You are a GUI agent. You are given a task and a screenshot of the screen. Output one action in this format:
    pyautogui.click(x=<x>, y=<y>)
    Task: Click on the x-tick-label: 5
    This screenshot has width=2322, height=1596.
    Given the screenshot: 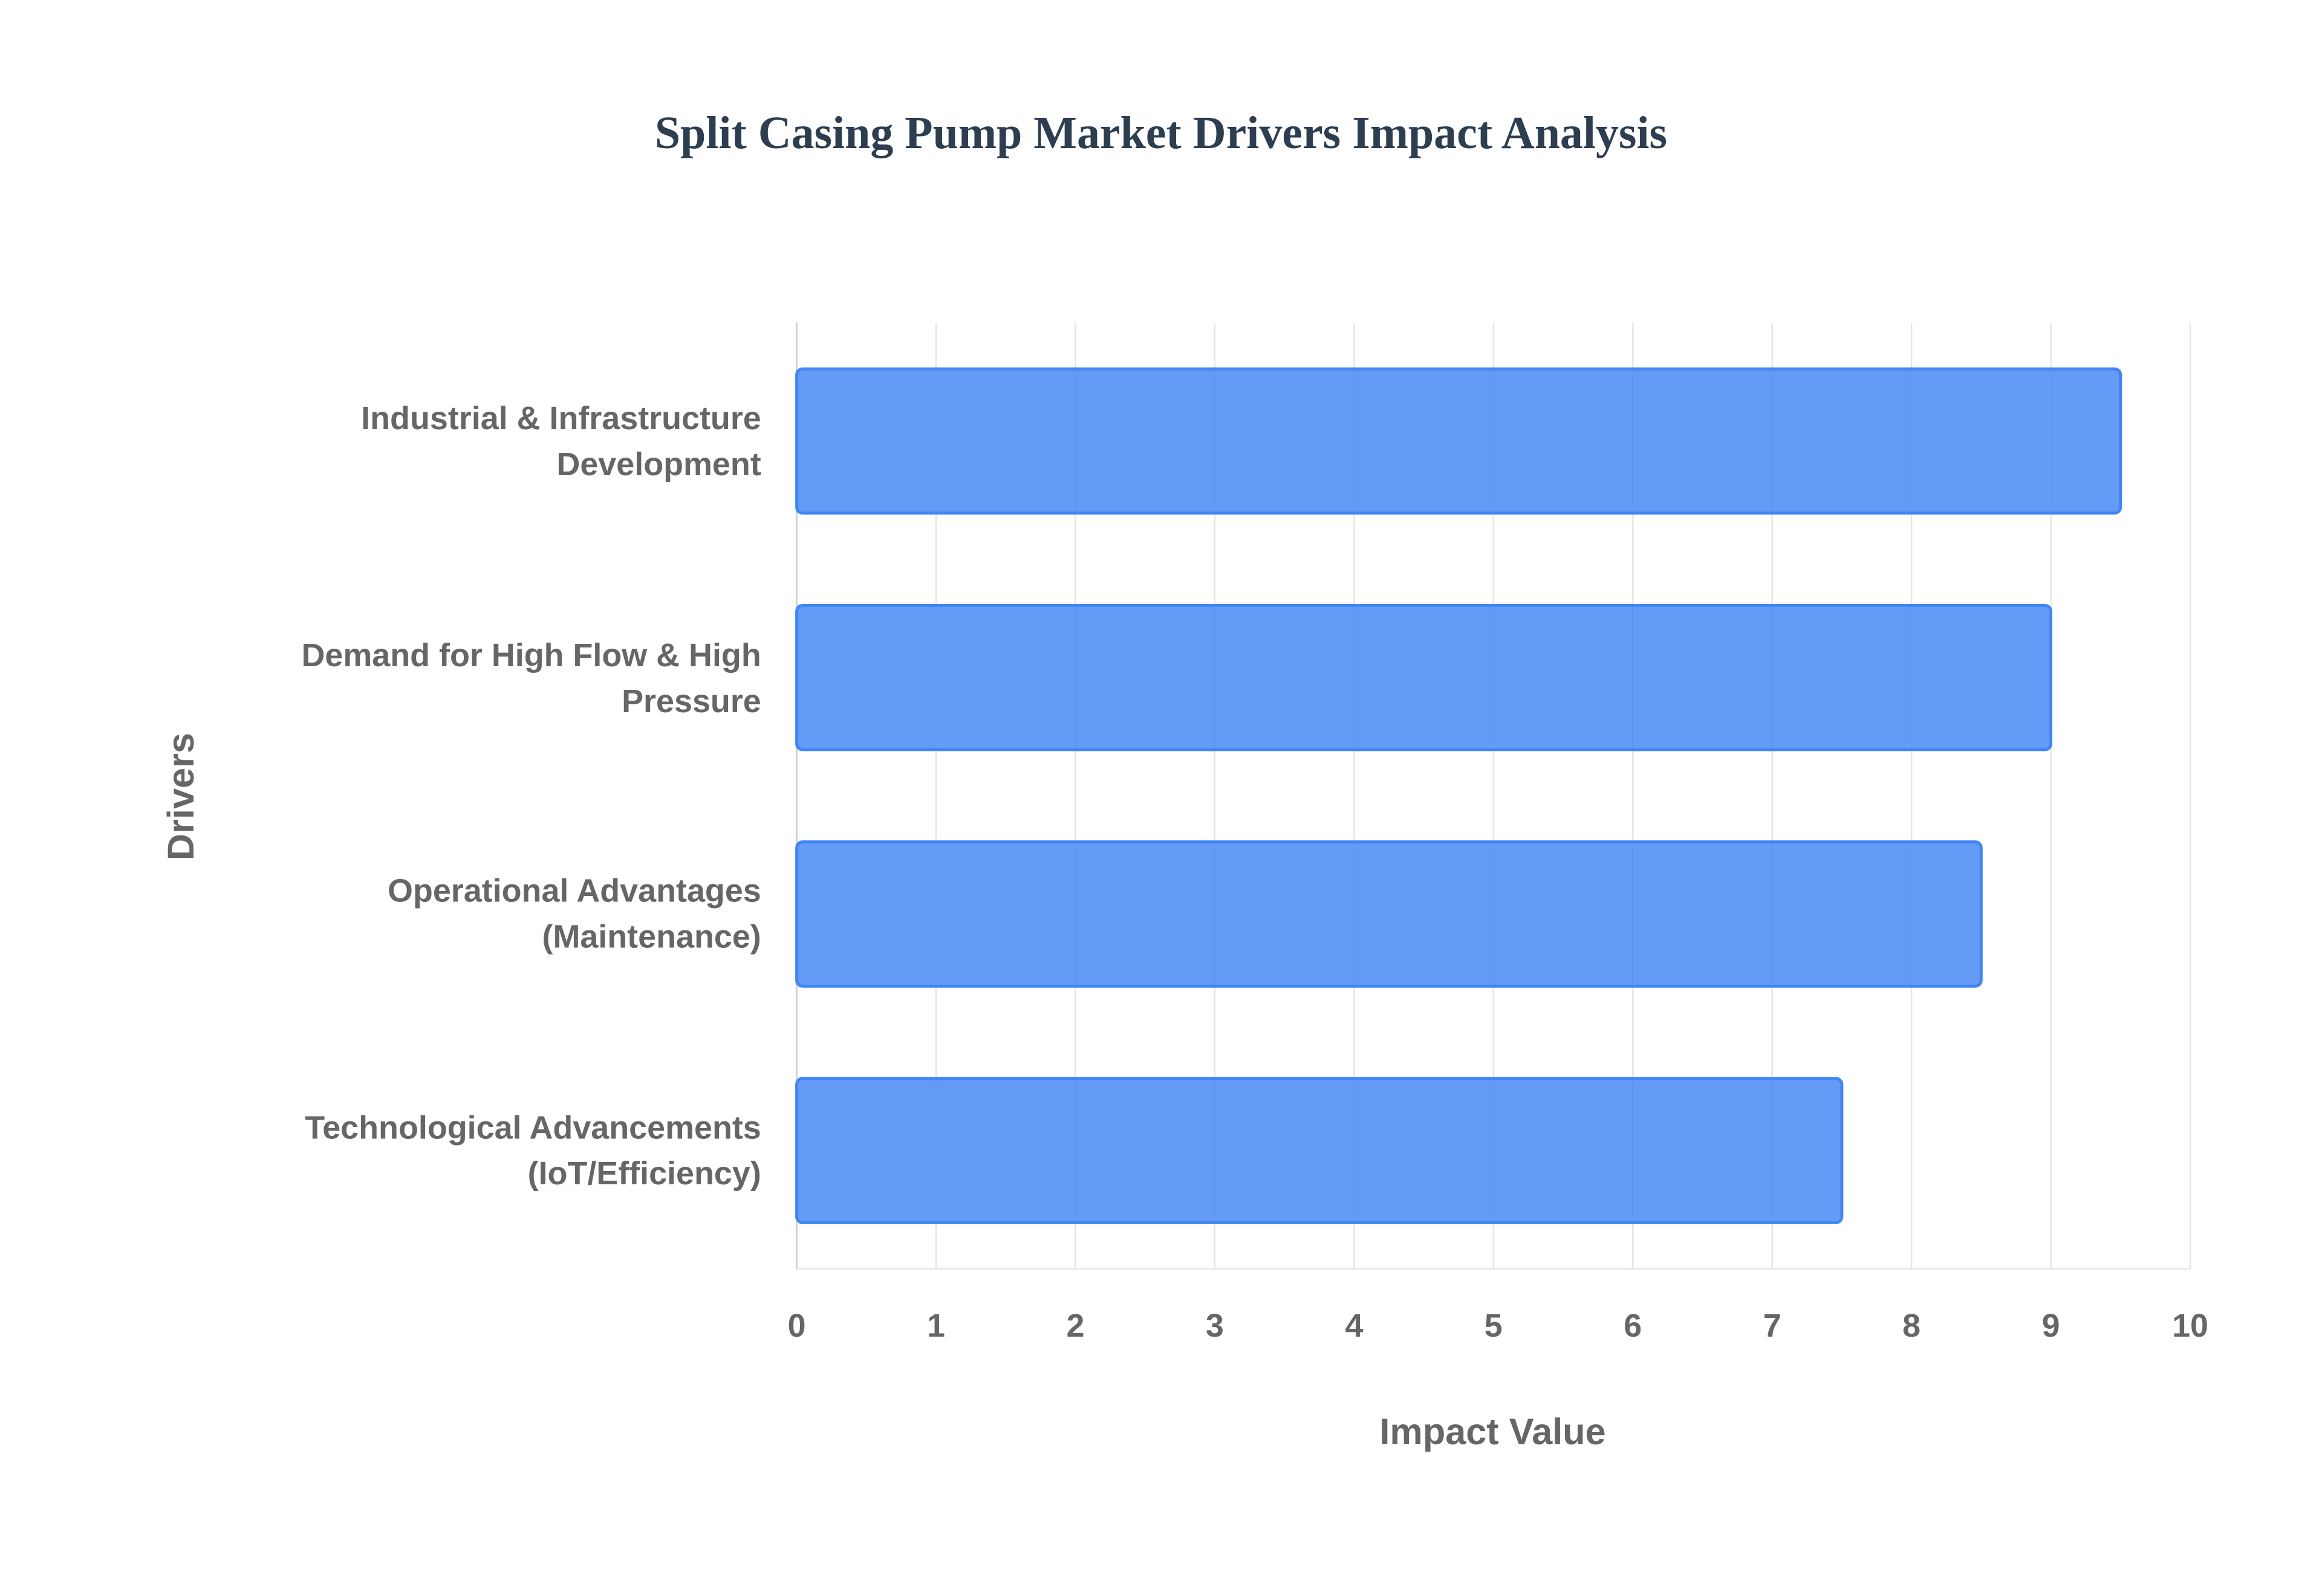 What is the action you would take?
    pyautogui.click(x=1494, y=1326)
    